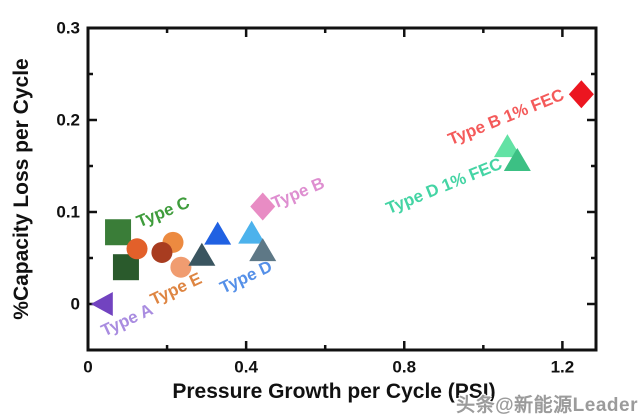 The height and width of the screenshot is (420, 640). What do you see at coordinates (88, 367) in the screenshot?
I see `x-tick-label: 0` at bounding box center [88, 367].